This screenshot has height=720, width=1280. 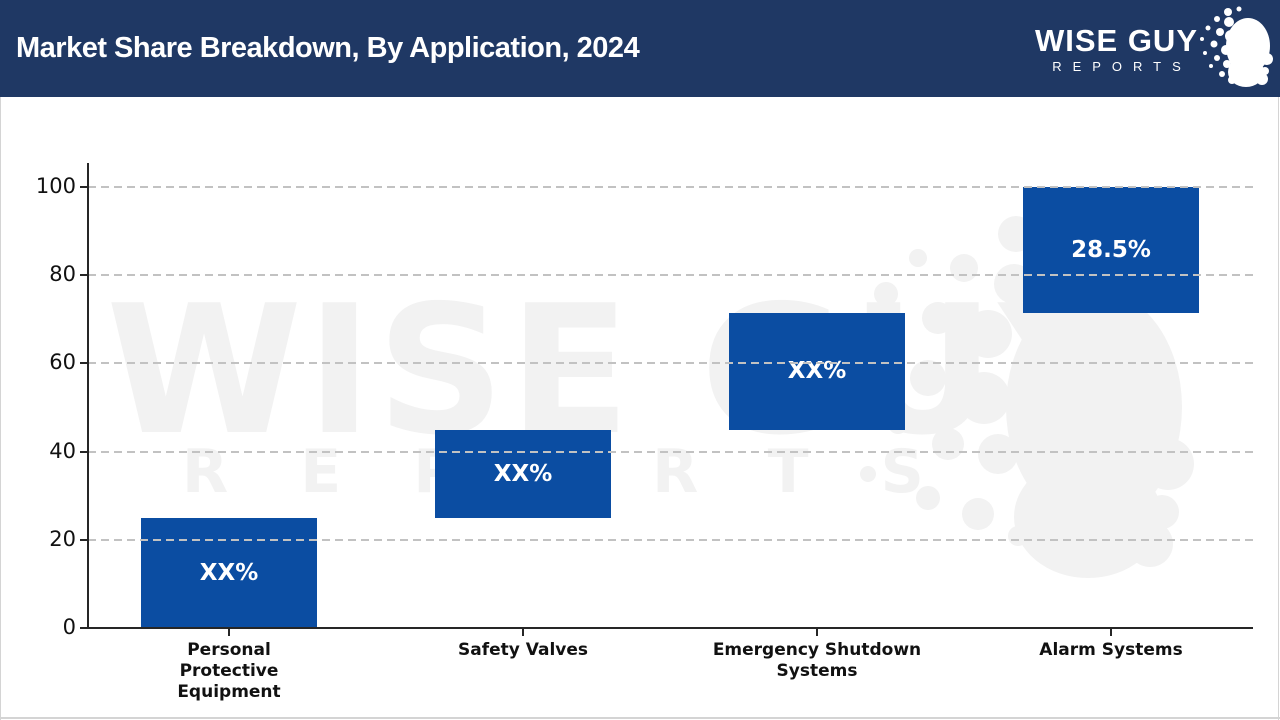 I want to click on bar-1: XX%, so click(x=229, y=572).